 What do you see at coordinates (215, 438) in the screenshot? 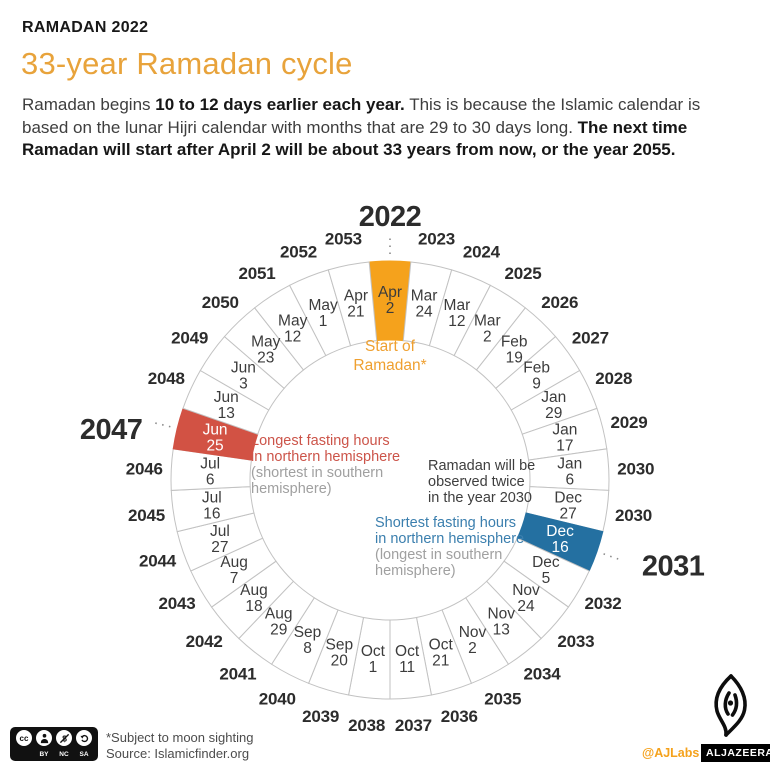
I see `segment-date-label: Jun 25` at bounding box center [215, 438].